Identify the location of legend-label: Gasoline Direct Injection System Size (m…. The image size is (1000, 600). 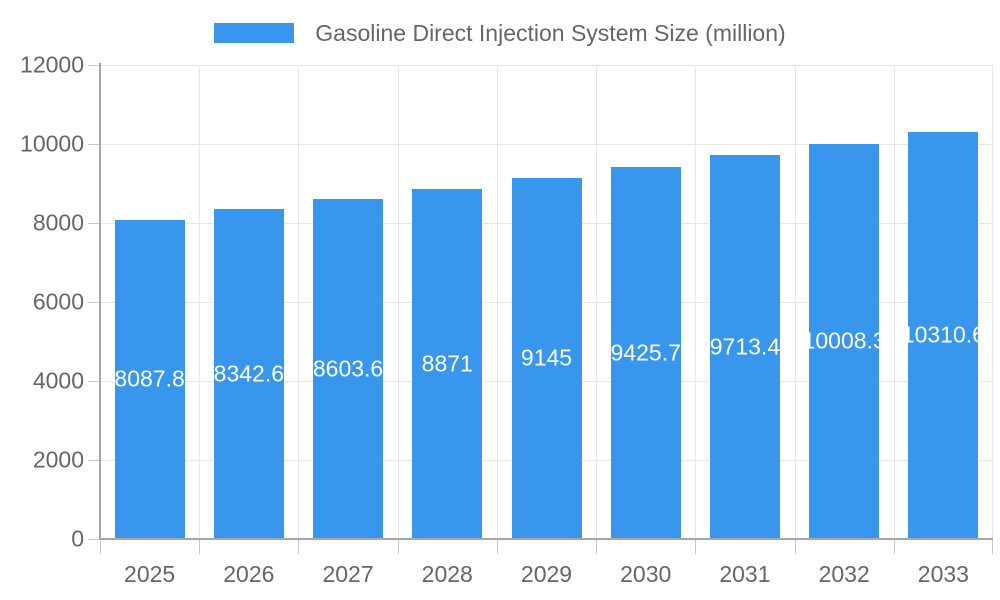
(550, 33).